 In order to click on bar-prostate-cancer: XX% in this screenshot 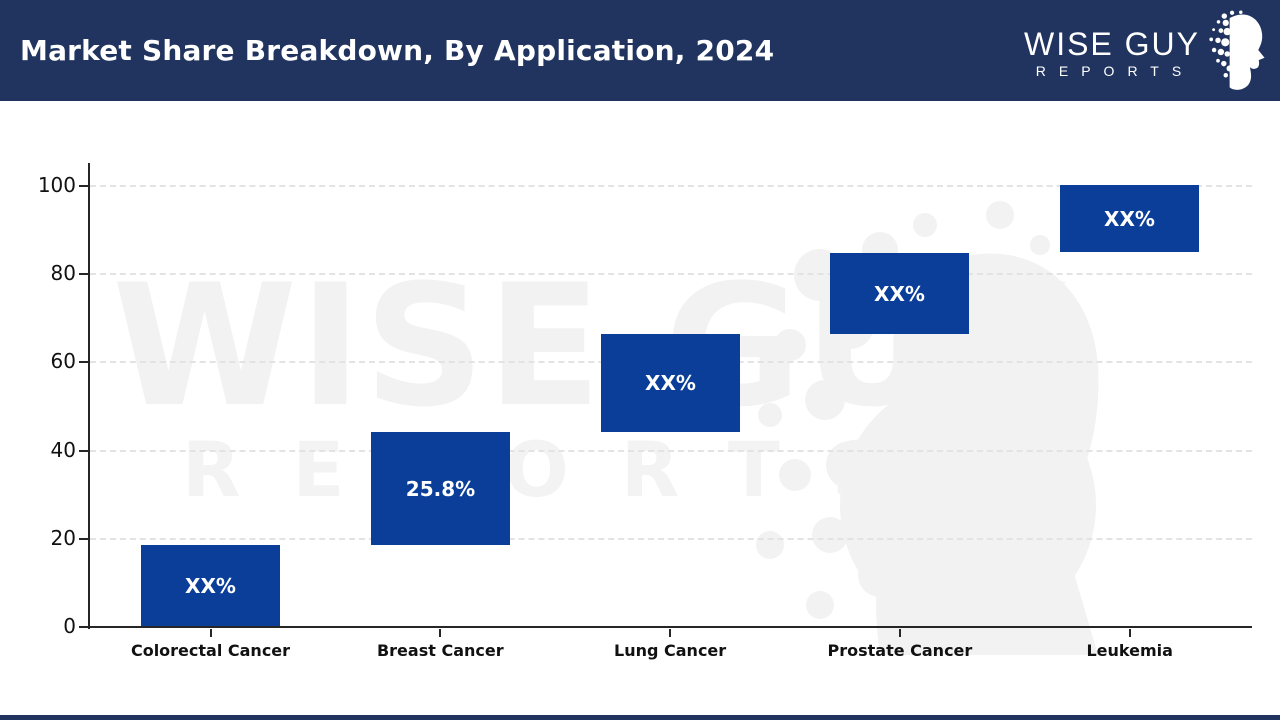, I will do `click(899, 293)`.